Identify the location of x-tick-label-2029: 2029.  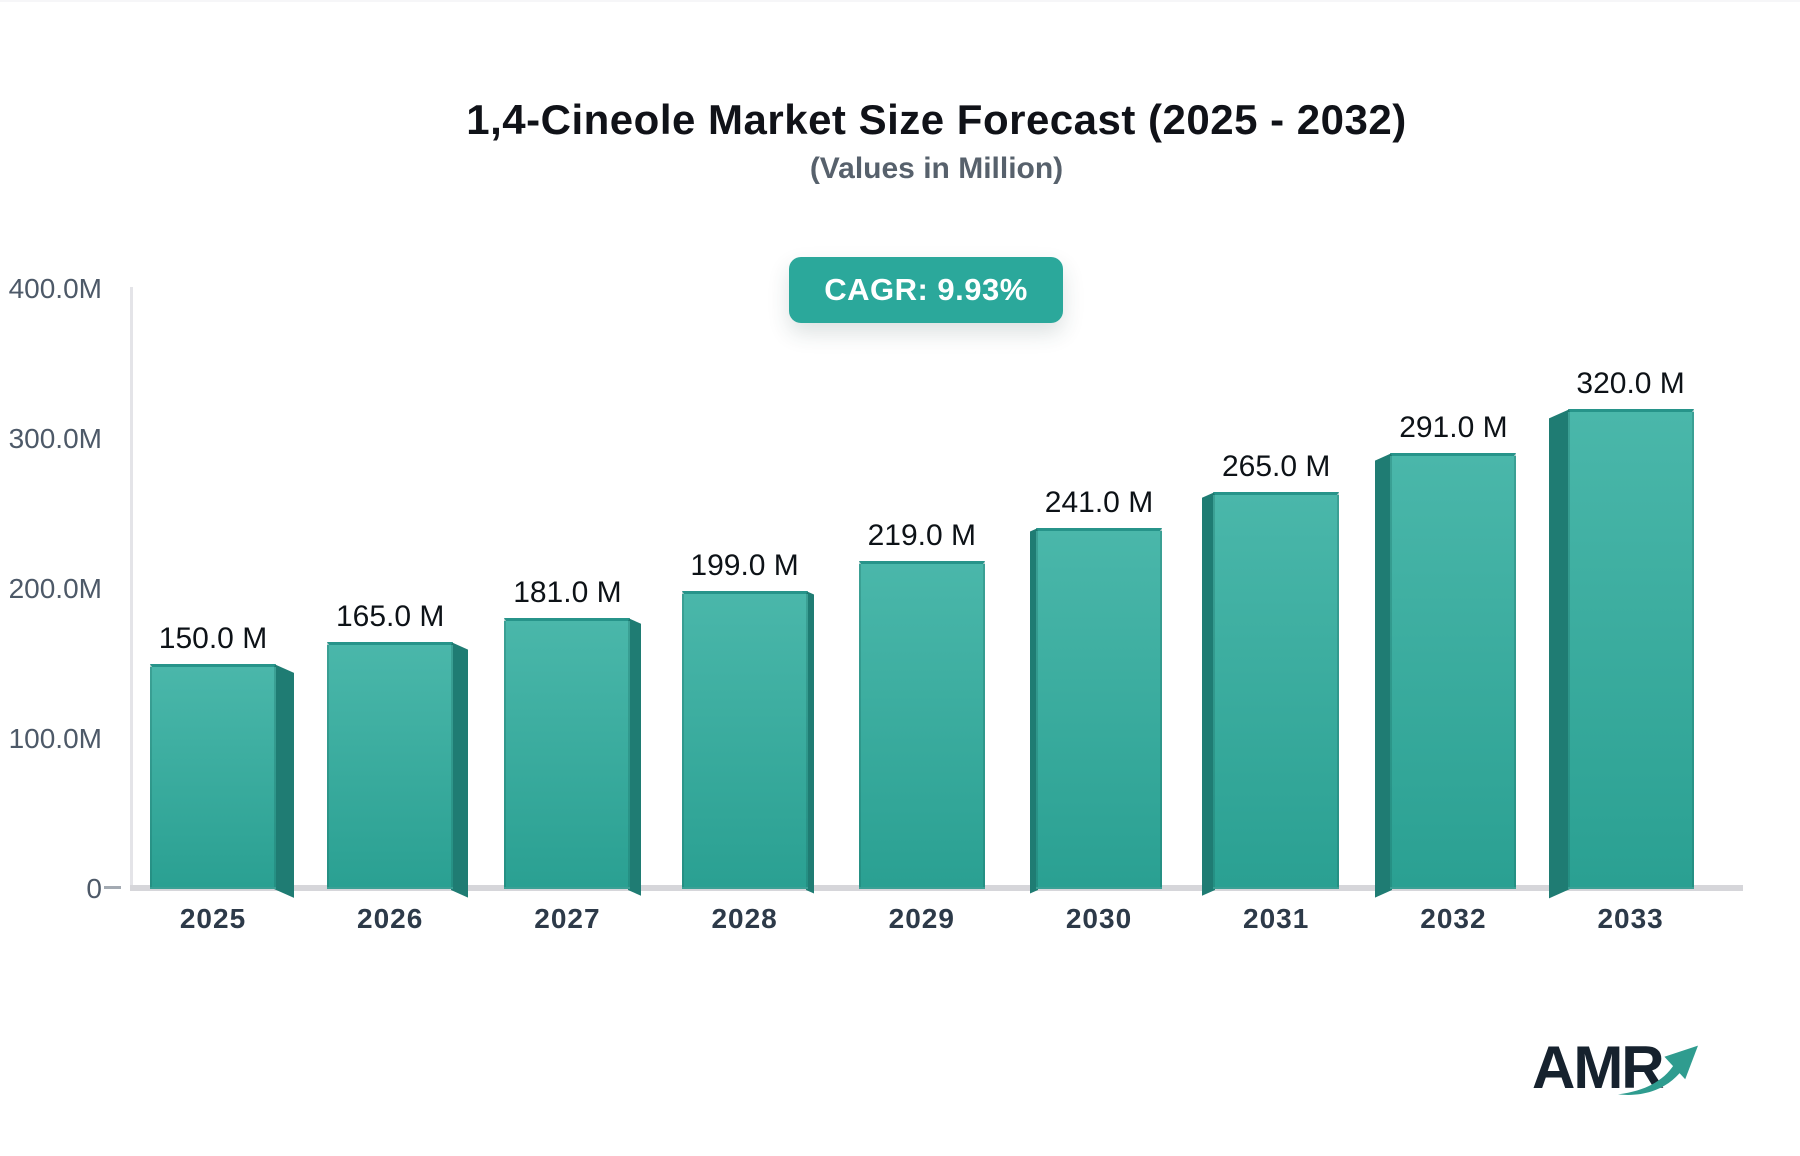
(921, 918).